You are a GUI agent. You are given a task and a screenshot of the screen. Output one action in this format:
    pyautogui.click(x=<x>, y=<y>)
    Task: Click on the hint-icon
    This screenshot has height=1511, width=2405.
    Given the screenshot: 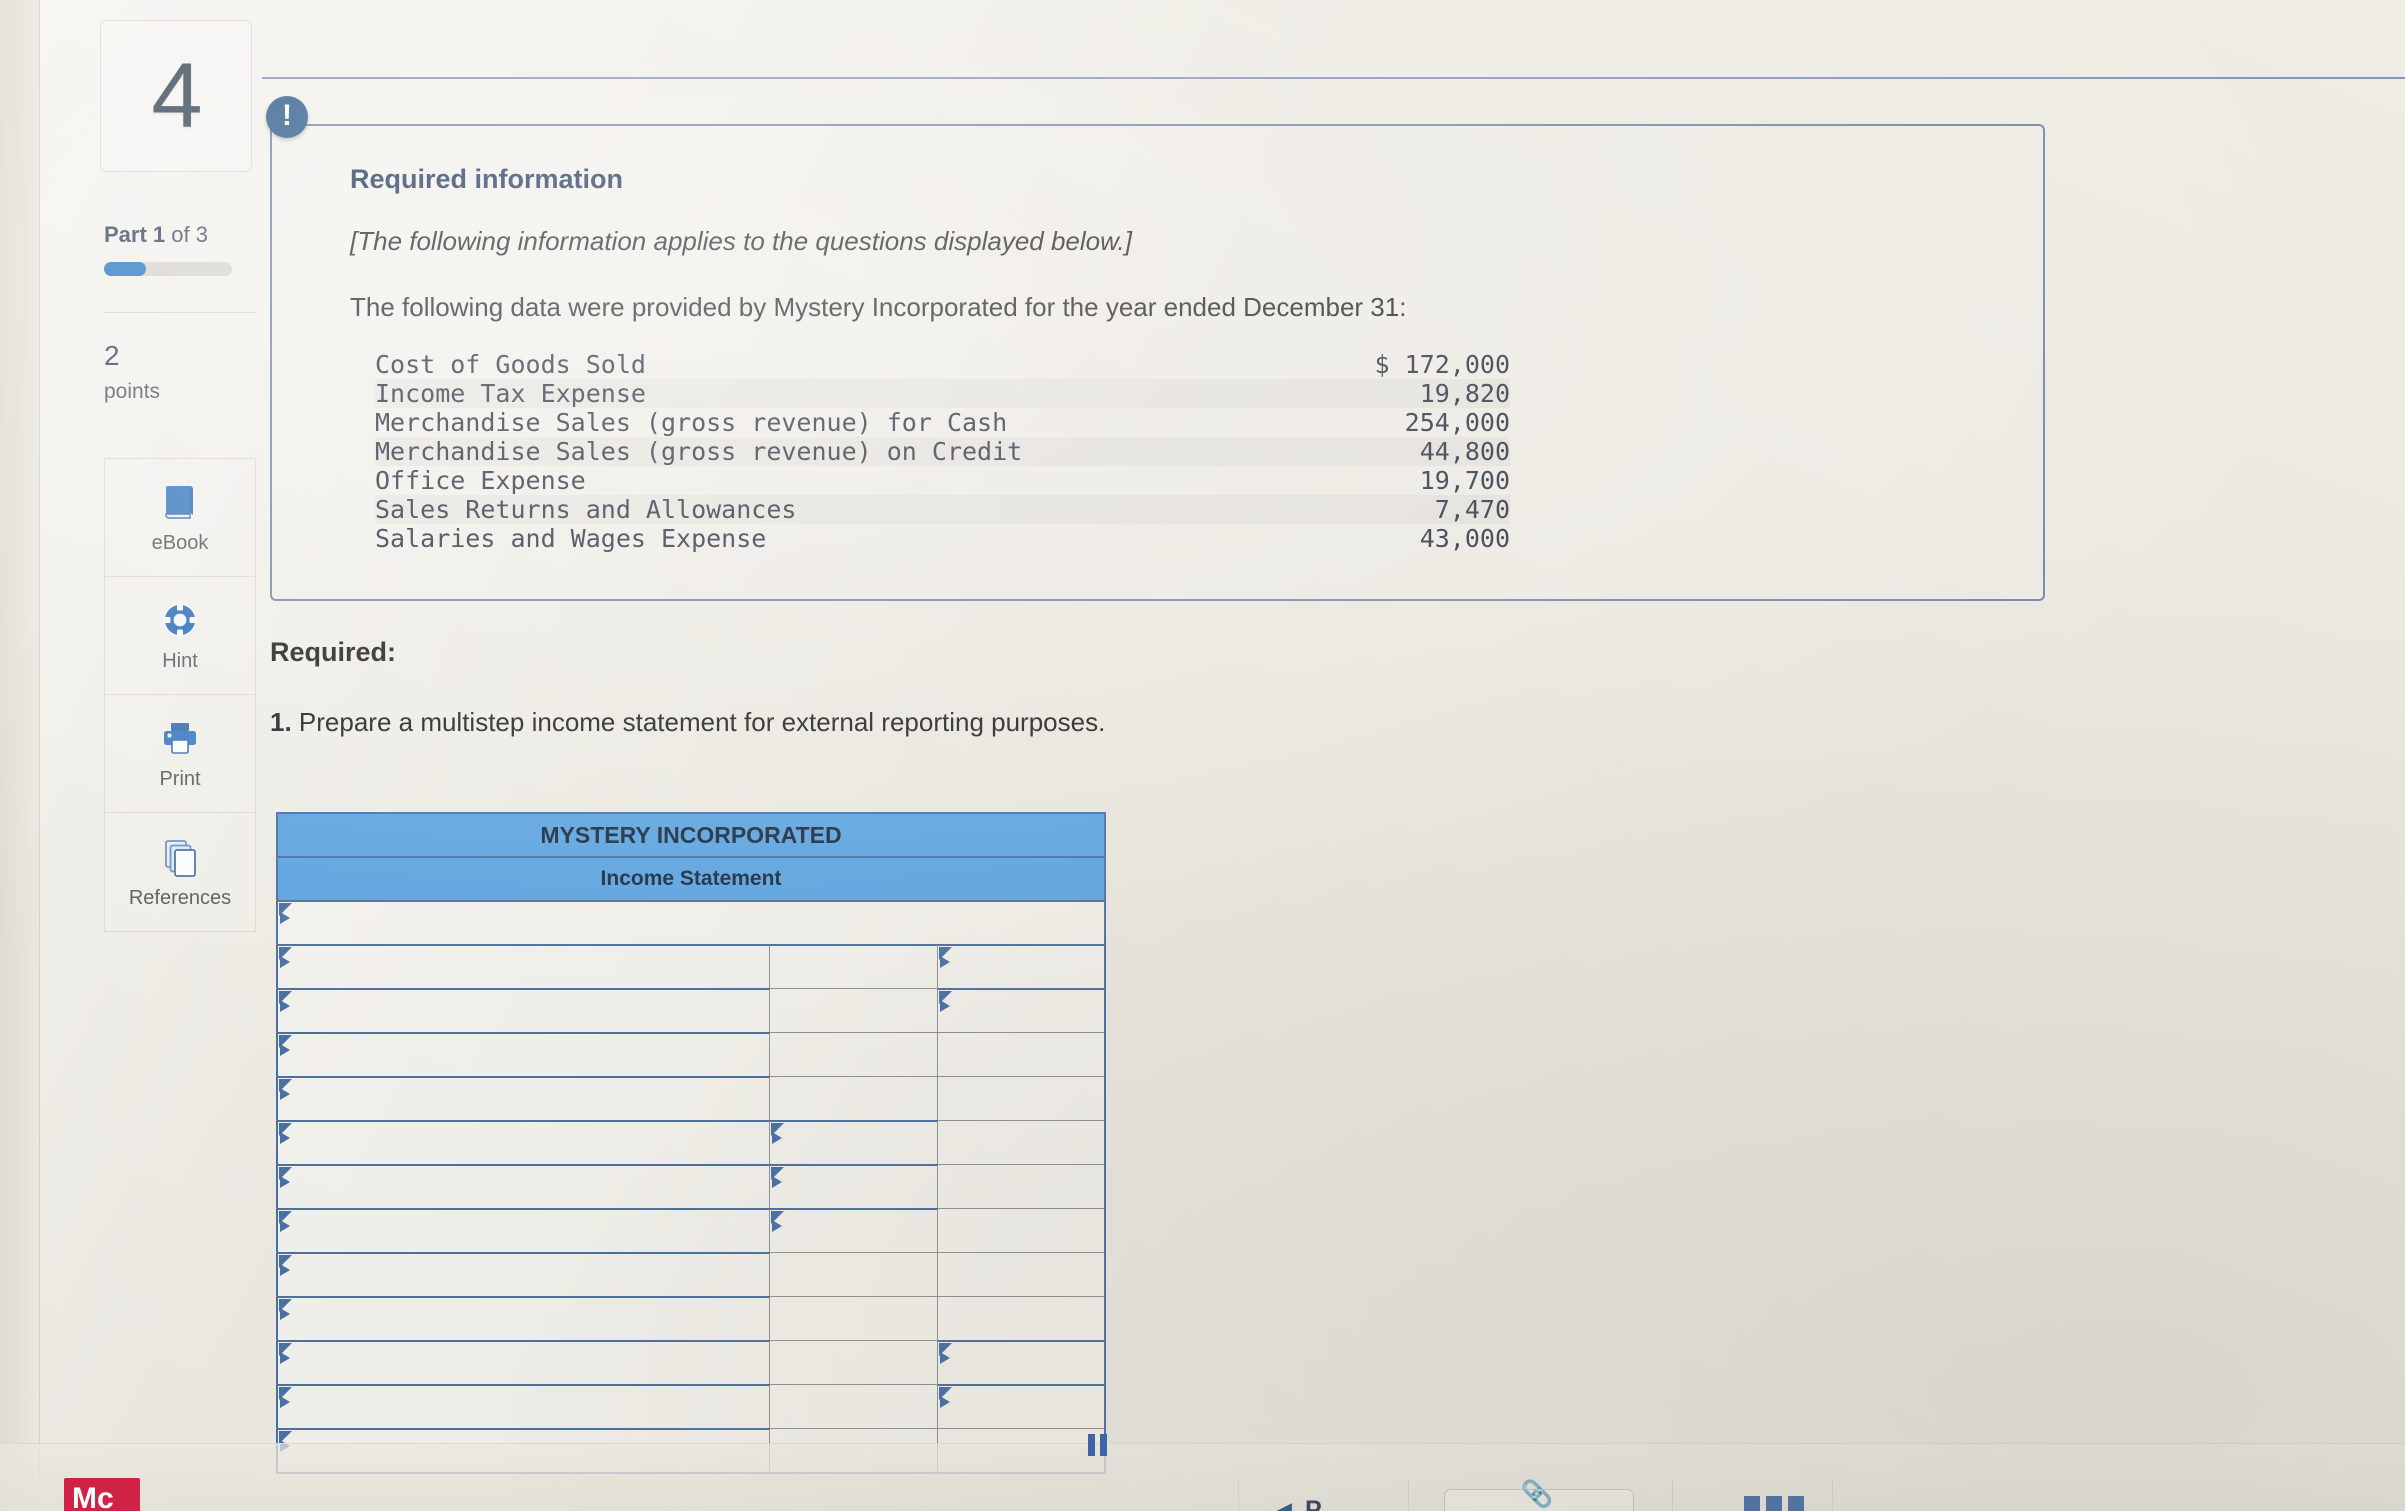 What is the action you would take?
    pyautogui.click(x=180, y=620)
    